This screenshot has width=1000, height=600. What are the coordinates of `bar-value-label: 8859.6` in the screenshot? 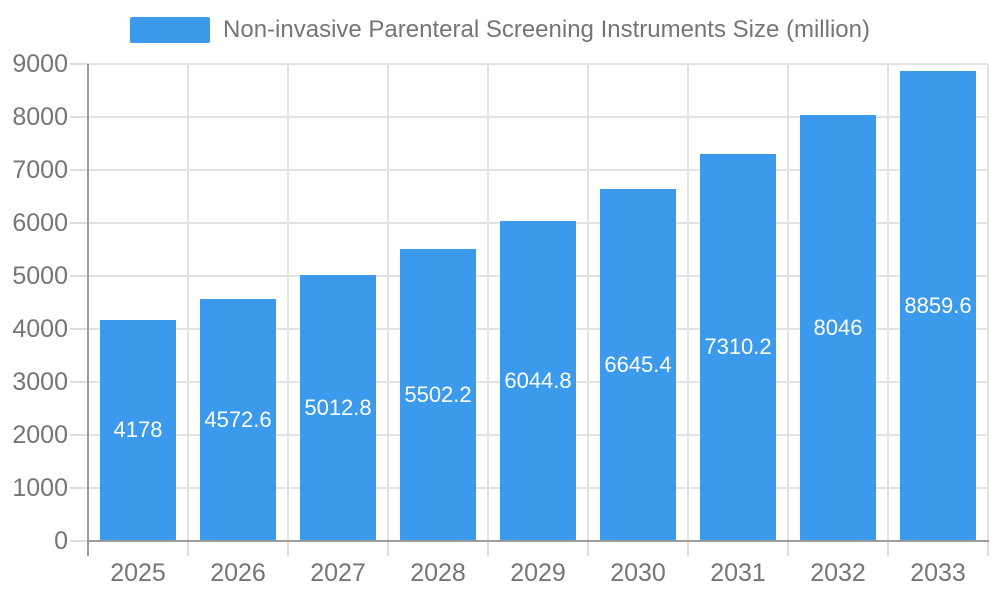 It's located at (938, 306).